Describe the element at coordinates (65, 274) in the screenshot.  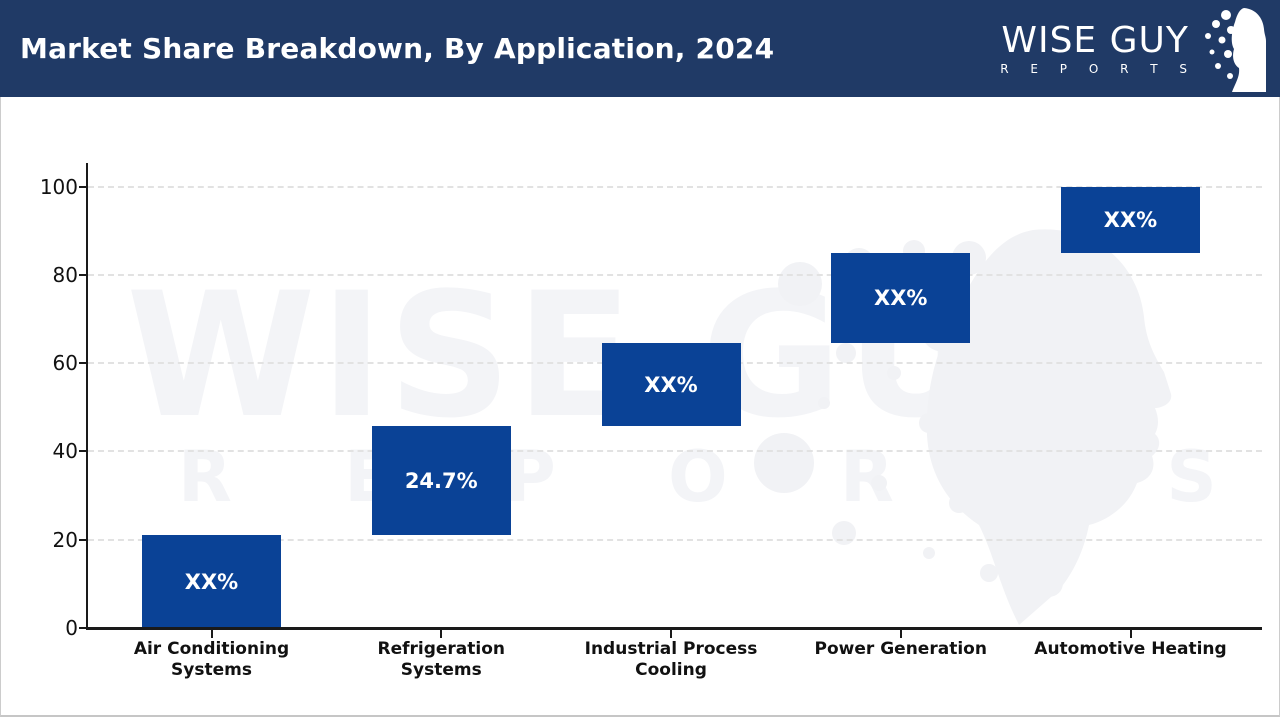
I see `y-tick-label: 80` at that location.